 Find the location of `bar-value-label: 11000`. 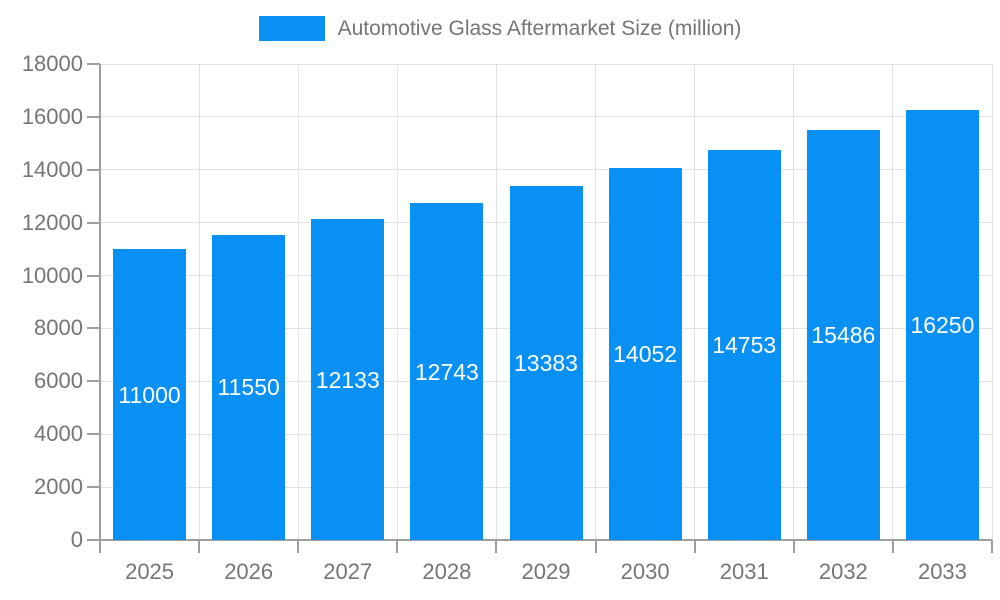

bar-value-label: 11000 is located at coordinates (149, 394).